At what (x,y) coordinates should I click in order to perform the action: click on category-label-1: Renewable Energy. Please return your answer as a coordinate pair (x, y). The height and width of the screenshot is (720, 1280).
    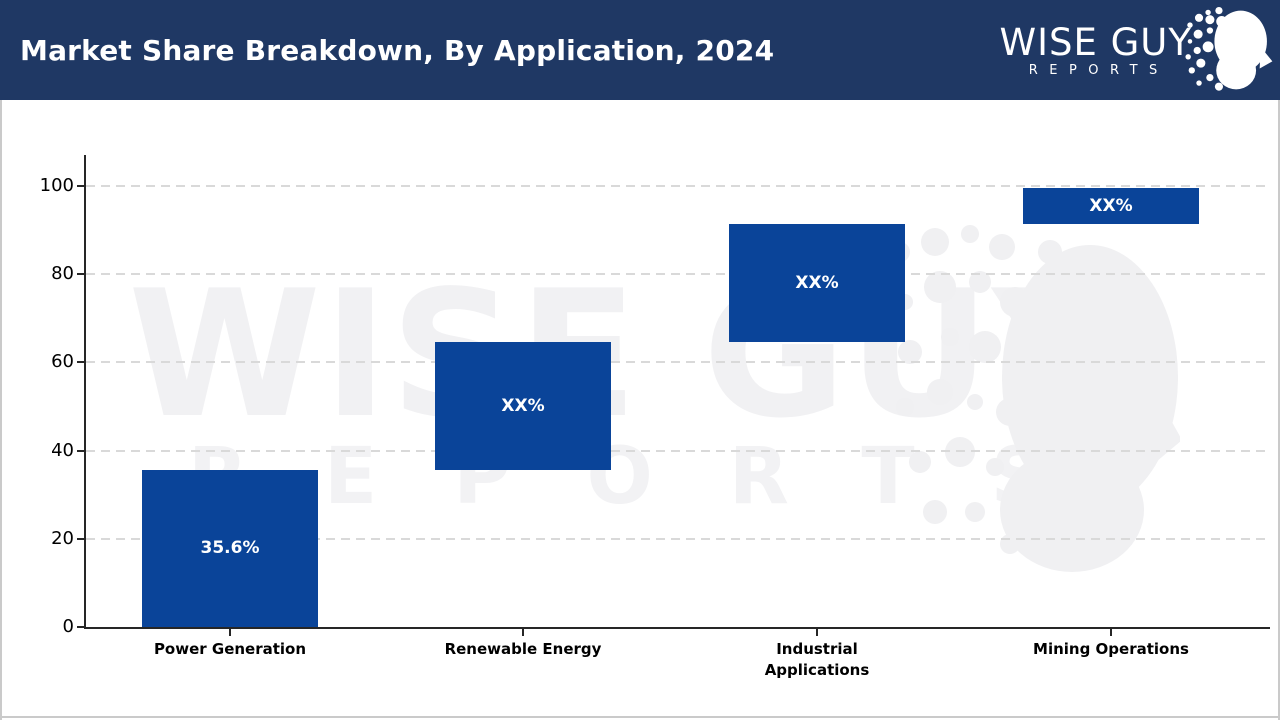
    Looking at the image, I should click on (523, 649).